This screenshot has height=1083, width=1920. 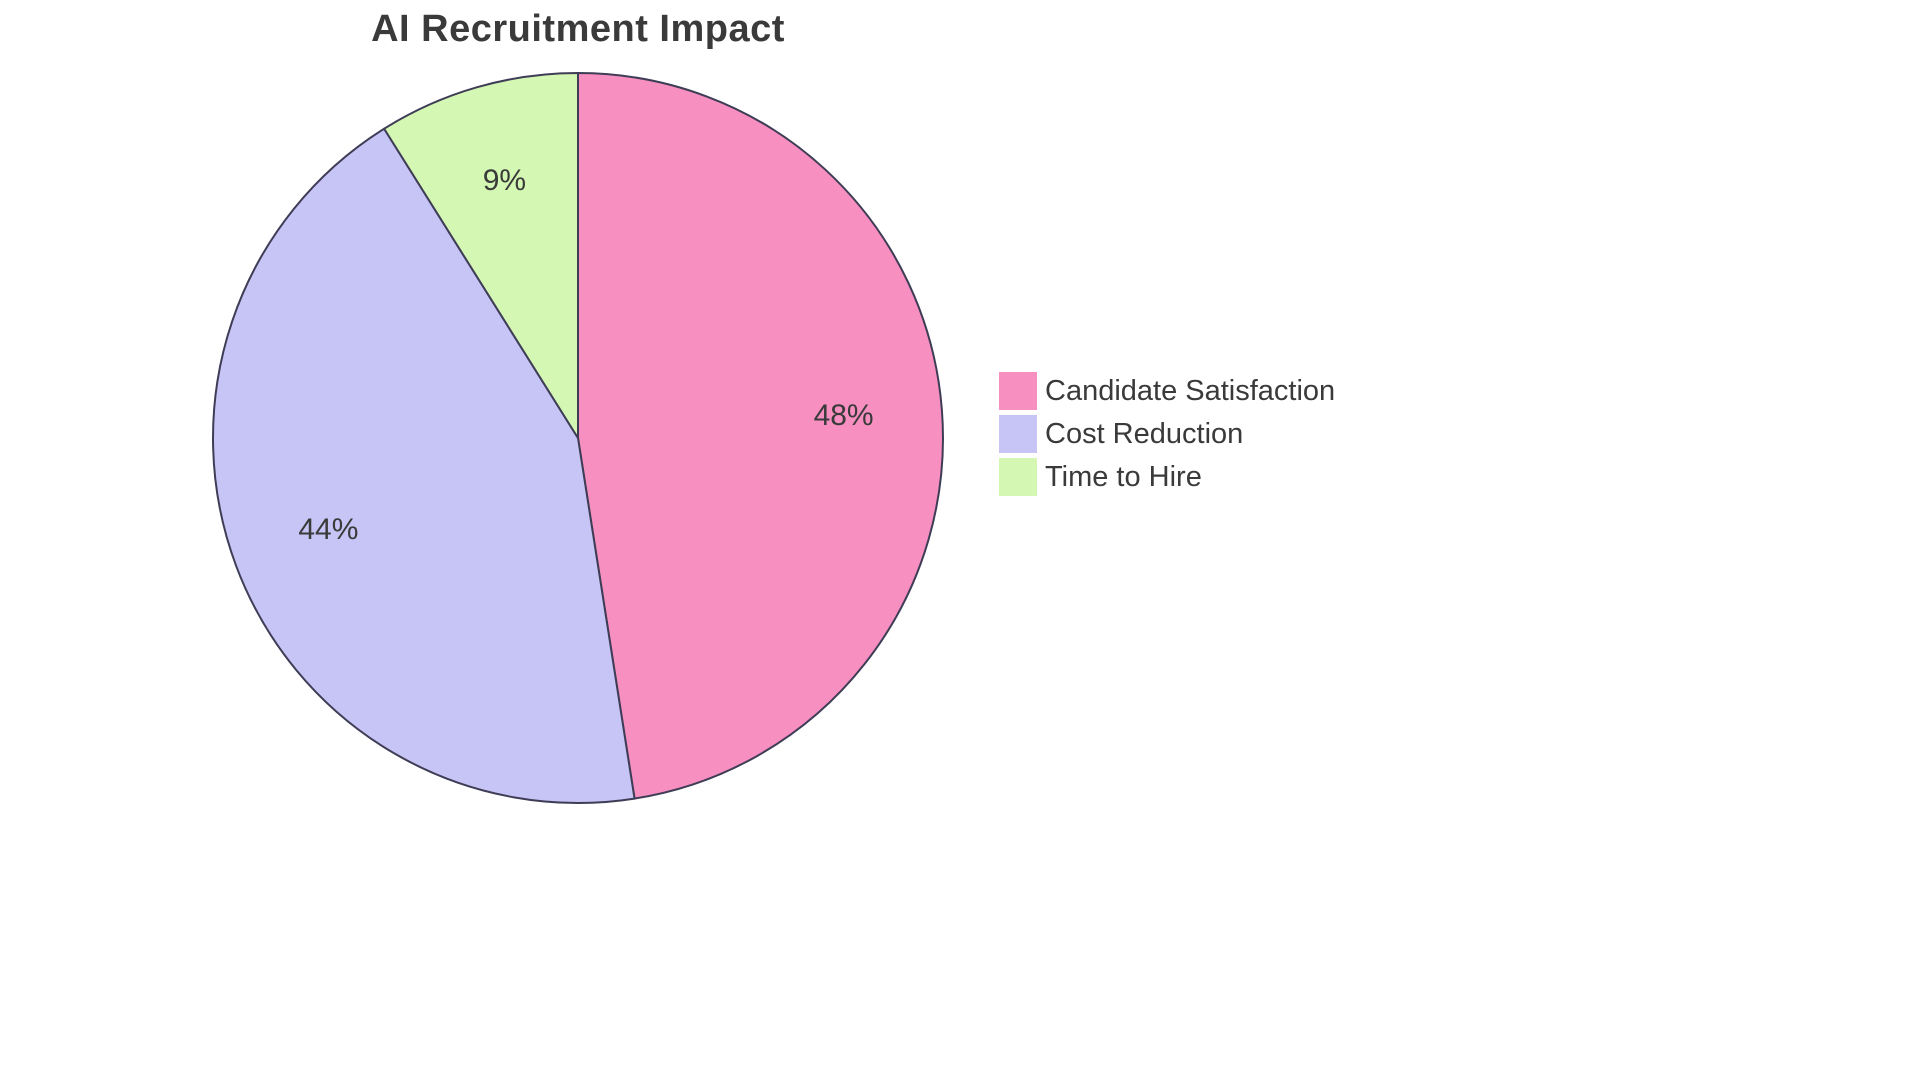 What do you see at coordinates (424, 465) in the screenshot?
I see `pie-slice-cost-reduction` at bounding box center [424, 465].